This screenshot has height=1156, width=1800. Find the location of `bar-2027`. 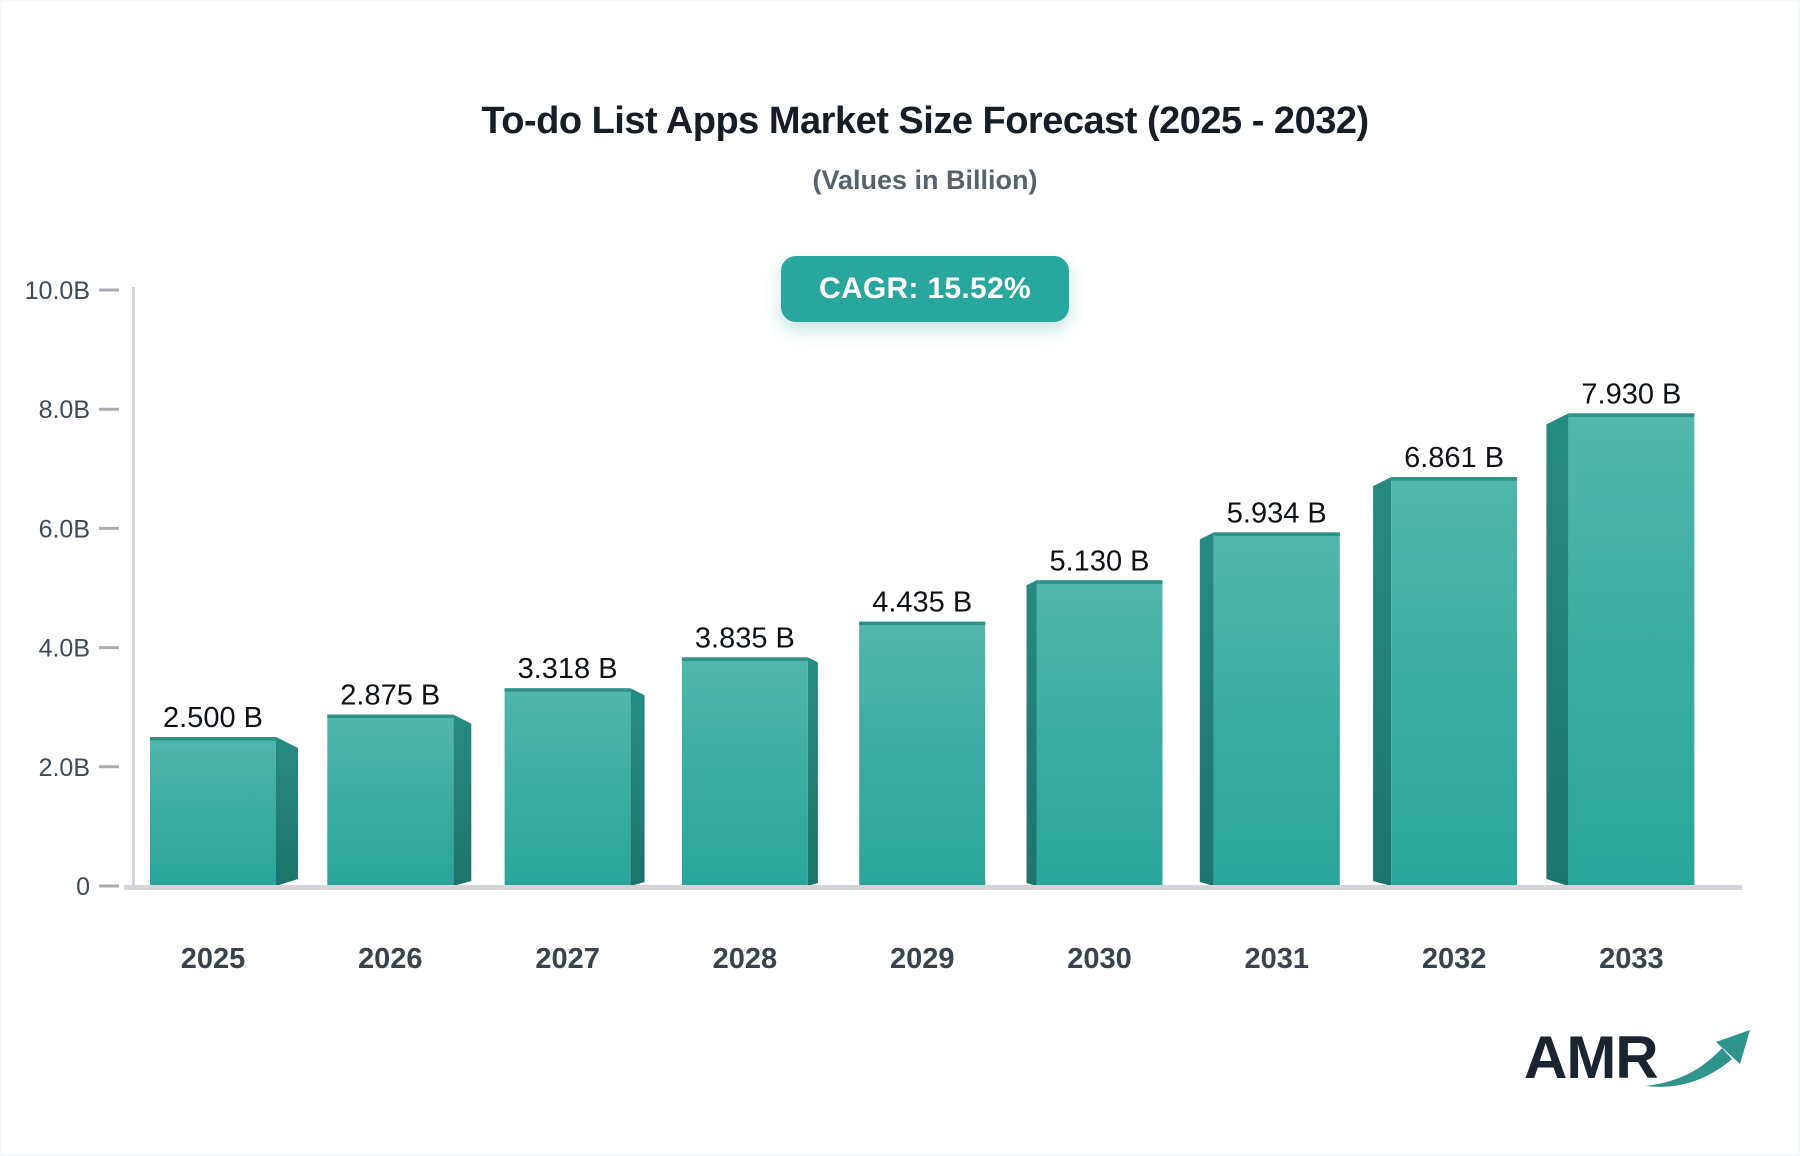

bar-2027 is located at coordinates (574, 787).